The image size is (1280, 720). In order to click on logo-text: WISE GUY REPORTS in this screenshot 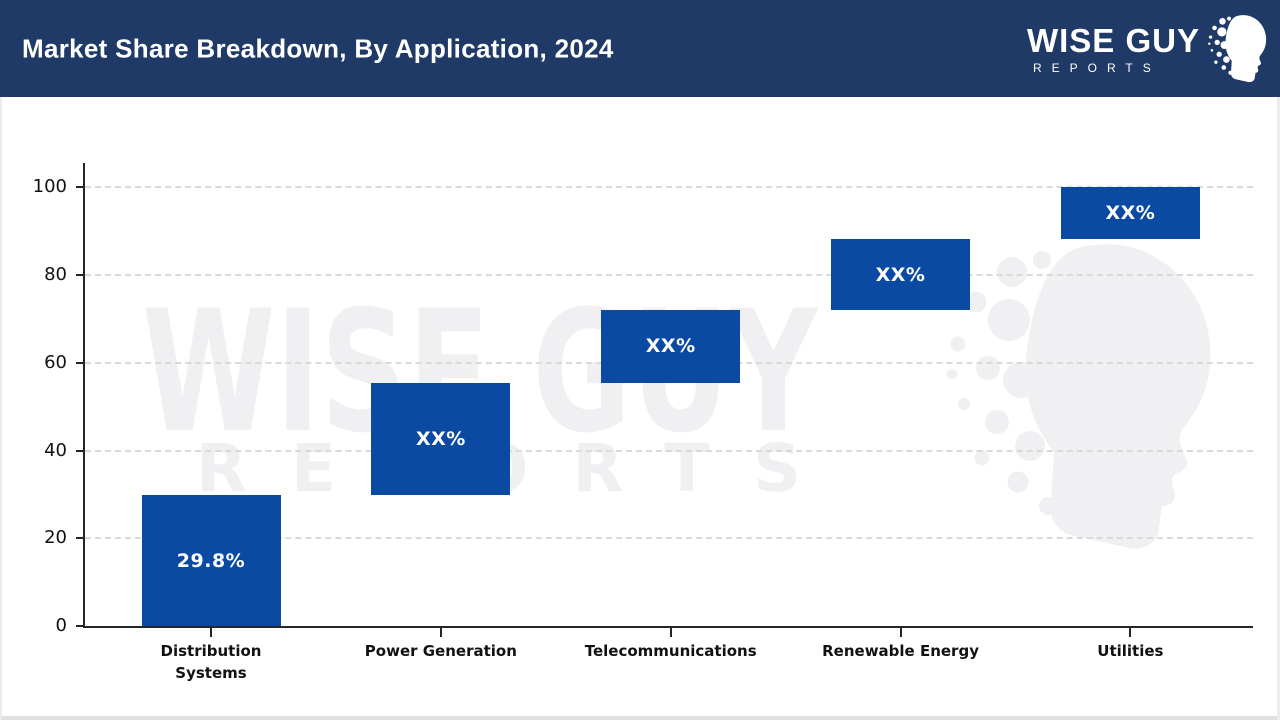, I will do `click(1113, 49)`.